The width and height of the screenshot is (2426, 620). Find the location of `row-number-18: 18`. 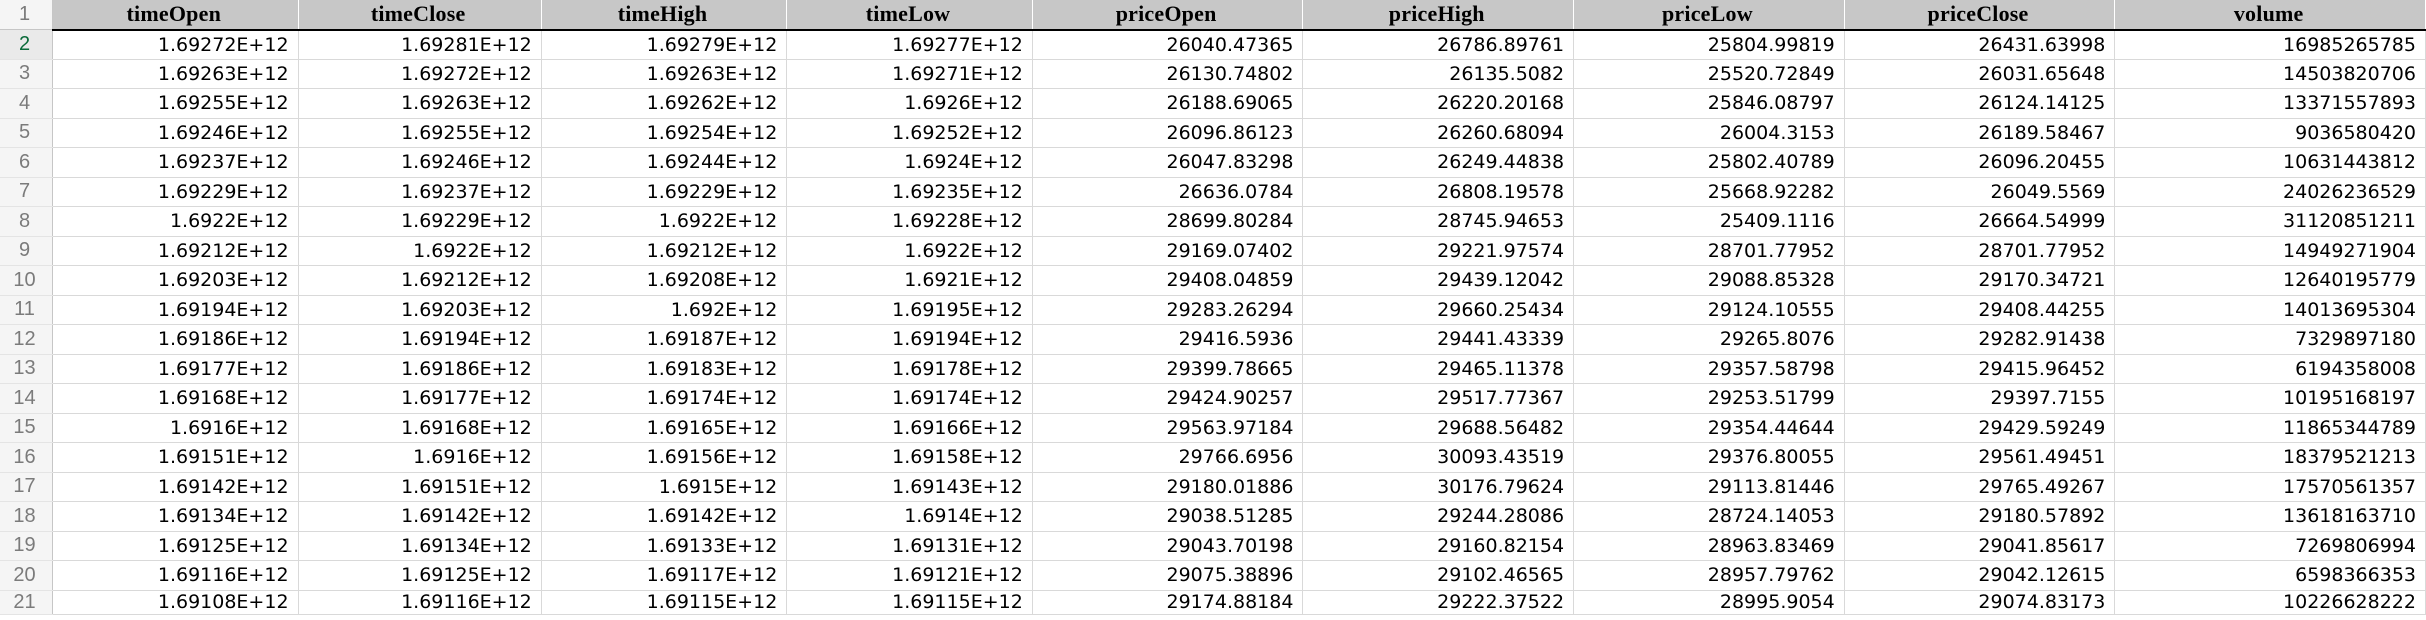

row-number-18: 18 is located at coordinates (27, 516).